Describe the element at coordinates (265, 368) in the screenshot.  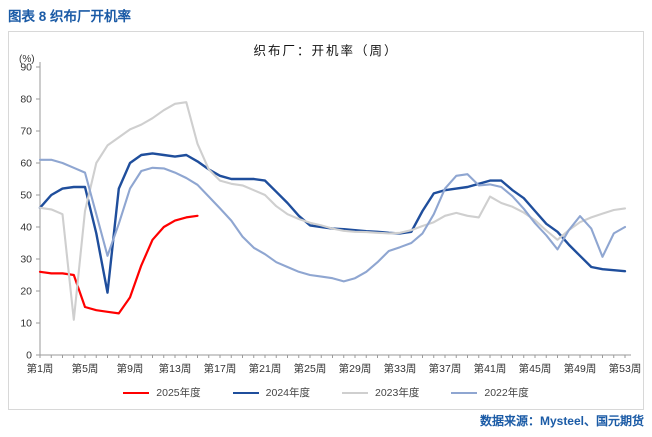
I see `x-tick-label: 第21周` at that location.